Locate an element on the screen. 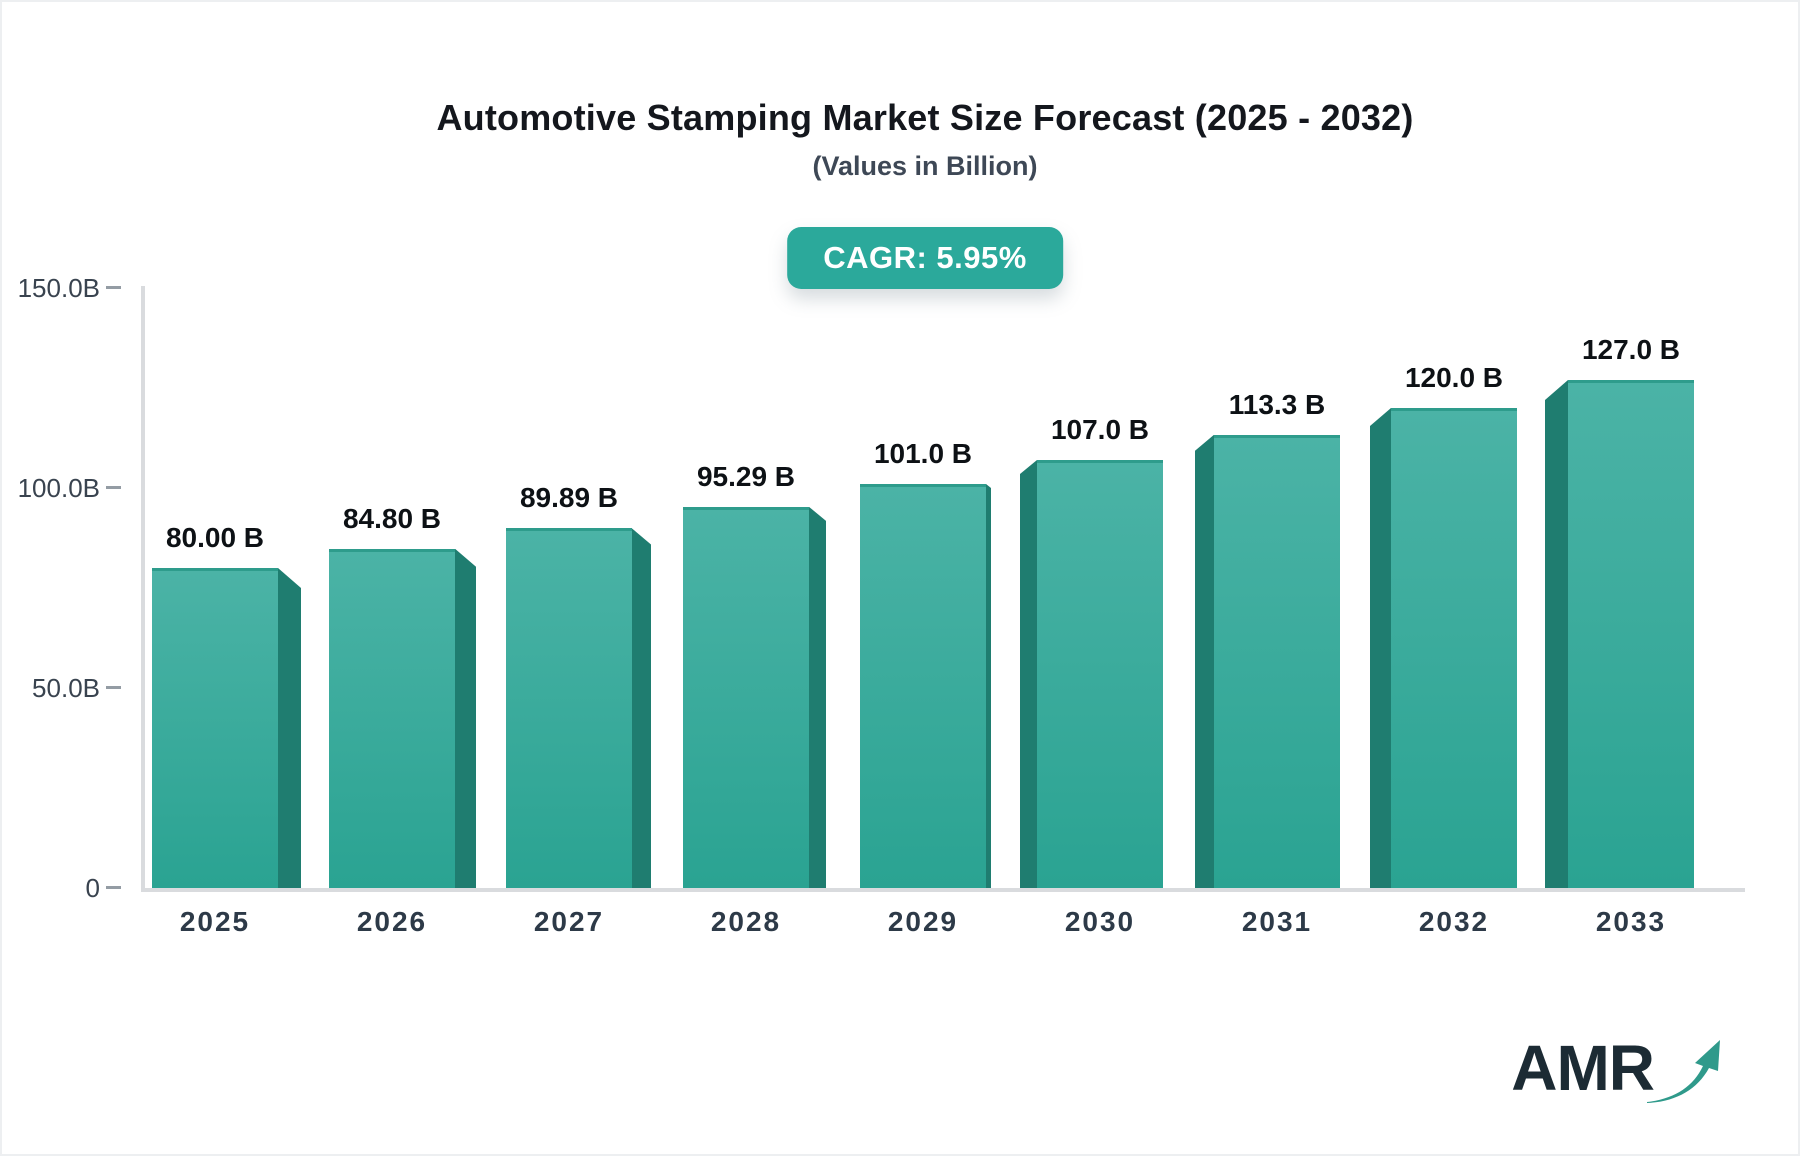  chart-subtitle: (Values in Billion) is located at coordinates (925, 166).